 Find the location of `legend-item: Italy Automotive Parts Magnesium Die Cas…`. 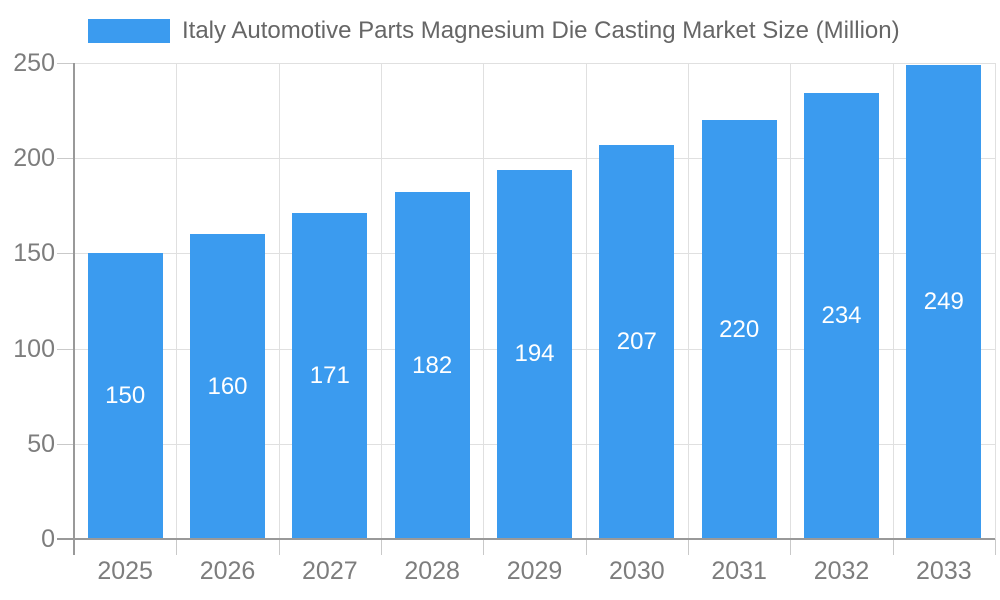

legend-item: Italy Automotive Parts Magnesium Die Cas… is located at coordinates (494, 31).